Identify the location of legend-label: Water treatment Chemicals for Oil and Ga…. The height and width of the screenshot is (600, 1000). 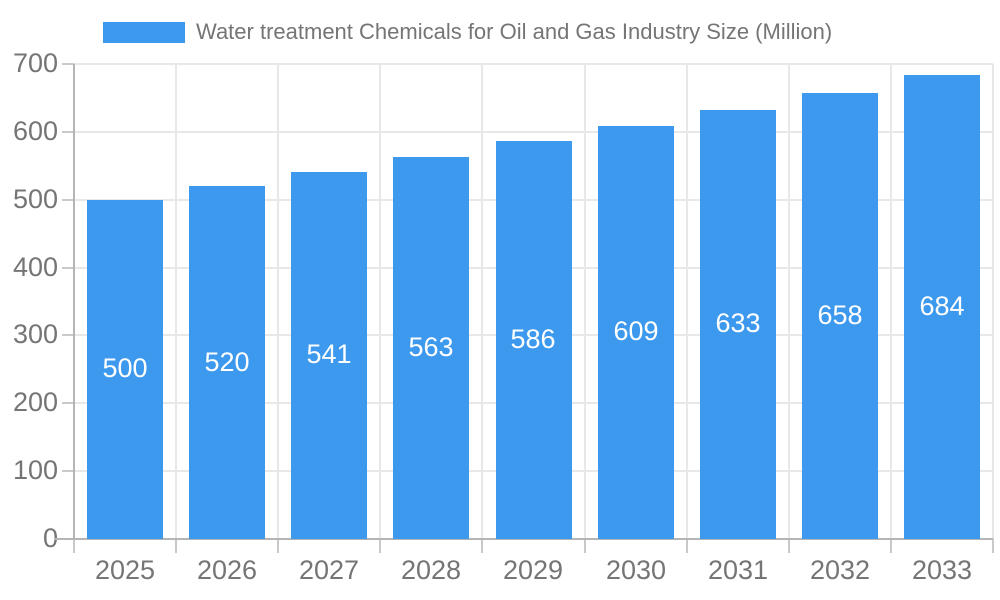
(514, 31).